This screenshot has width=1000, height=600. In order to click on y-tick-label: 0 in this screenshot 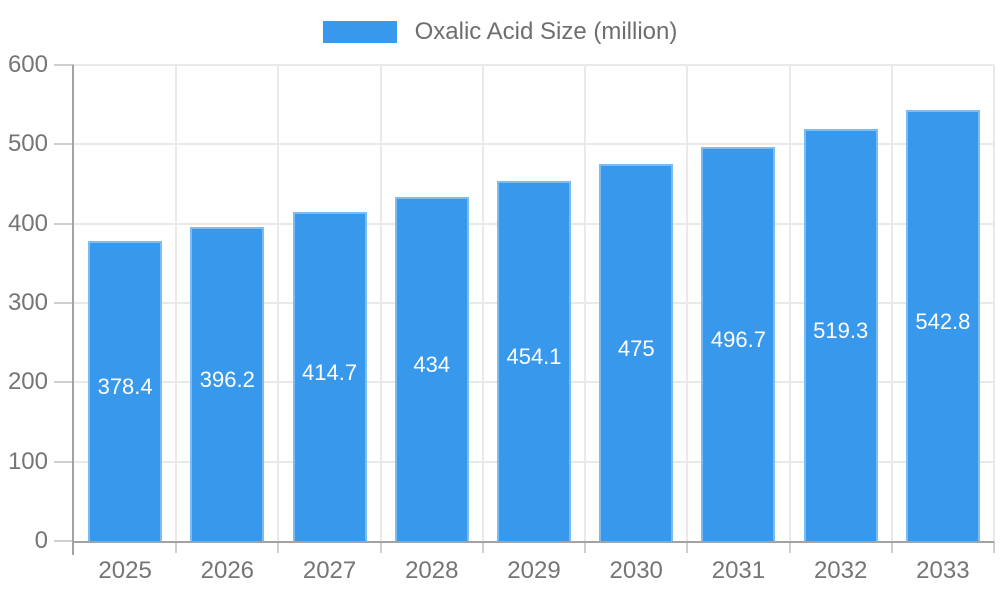, I will do `click(41, 540)`.